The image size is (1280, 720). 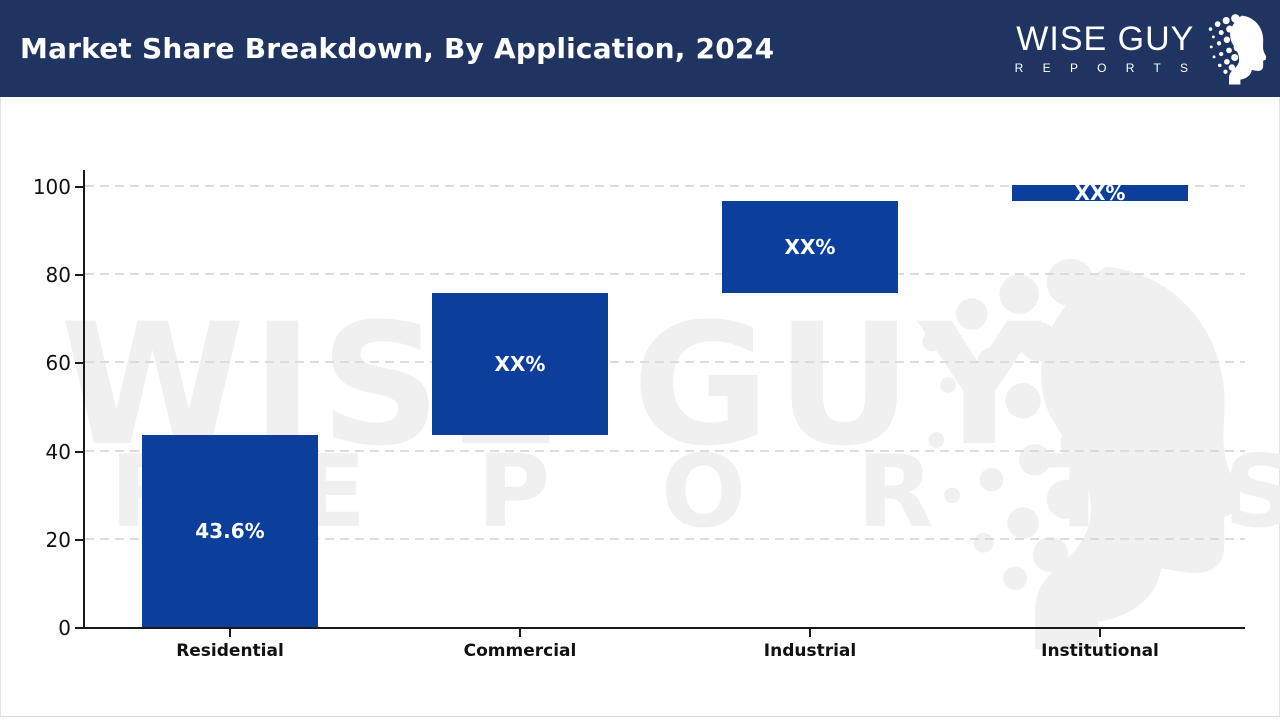 What do you see at coordinates (1105, 68) in the screenshot?
I see `logo-subtitle: R E P O R T S` at bounding box center [1105, 68].